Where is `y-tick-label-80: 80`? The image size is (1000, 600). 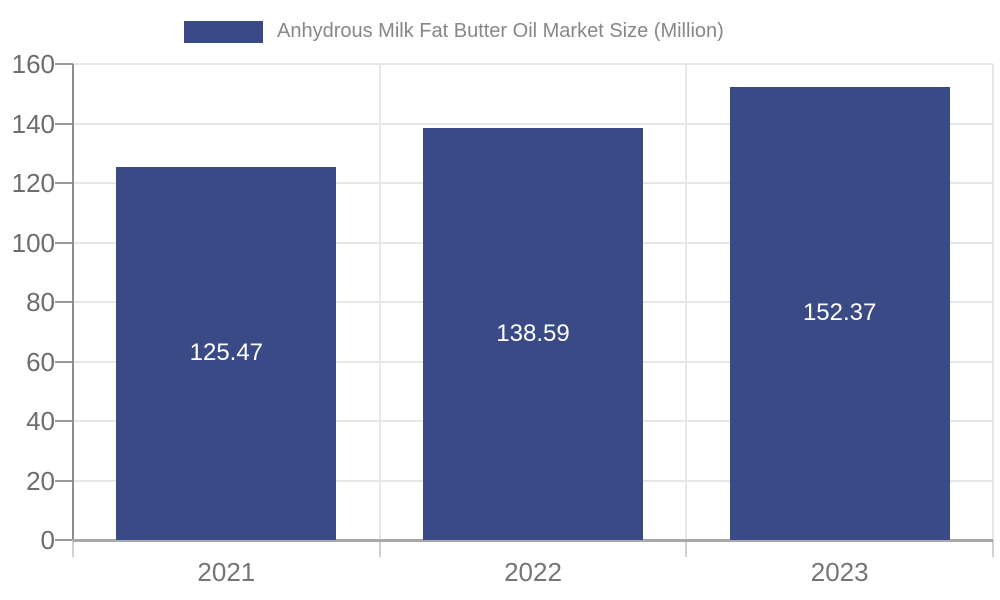 y-tick-label-80: 80 is located at coordinates (40, 302).